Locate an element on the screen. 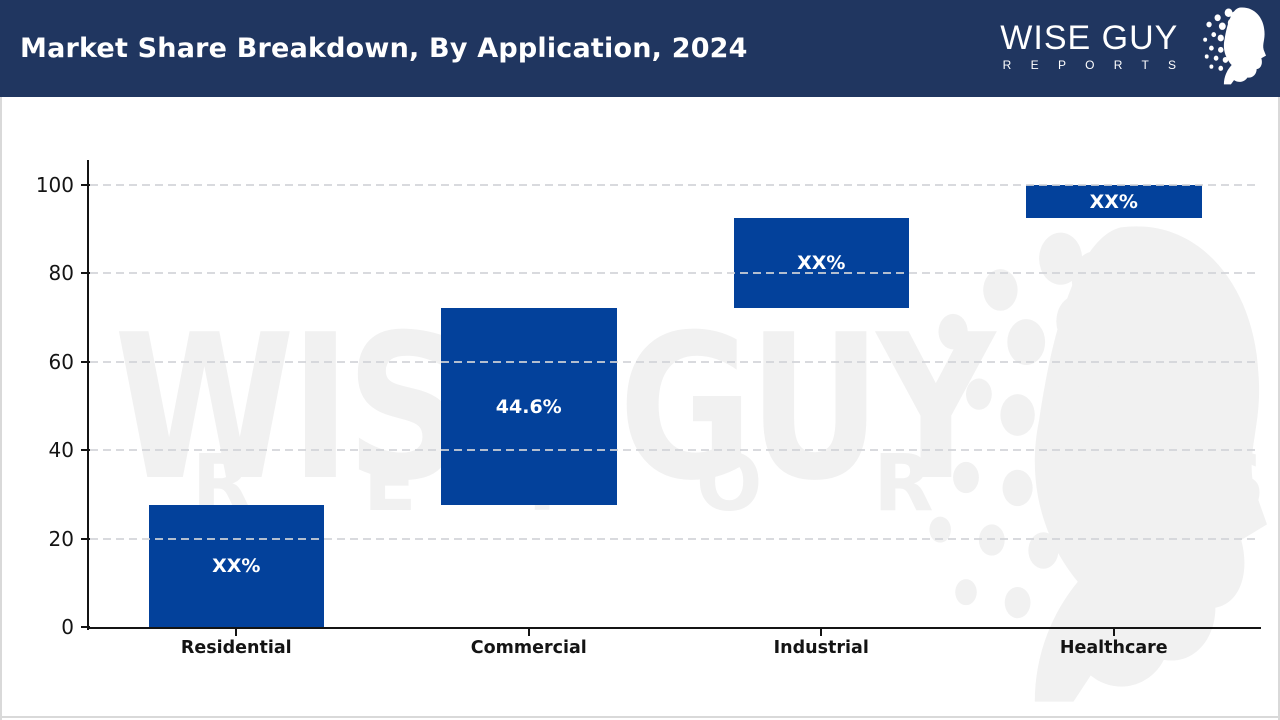 This screenshot has width=1280, height=720. logo-text: WISE GUY R E P O R T S is located at coordinates (1089, 45).